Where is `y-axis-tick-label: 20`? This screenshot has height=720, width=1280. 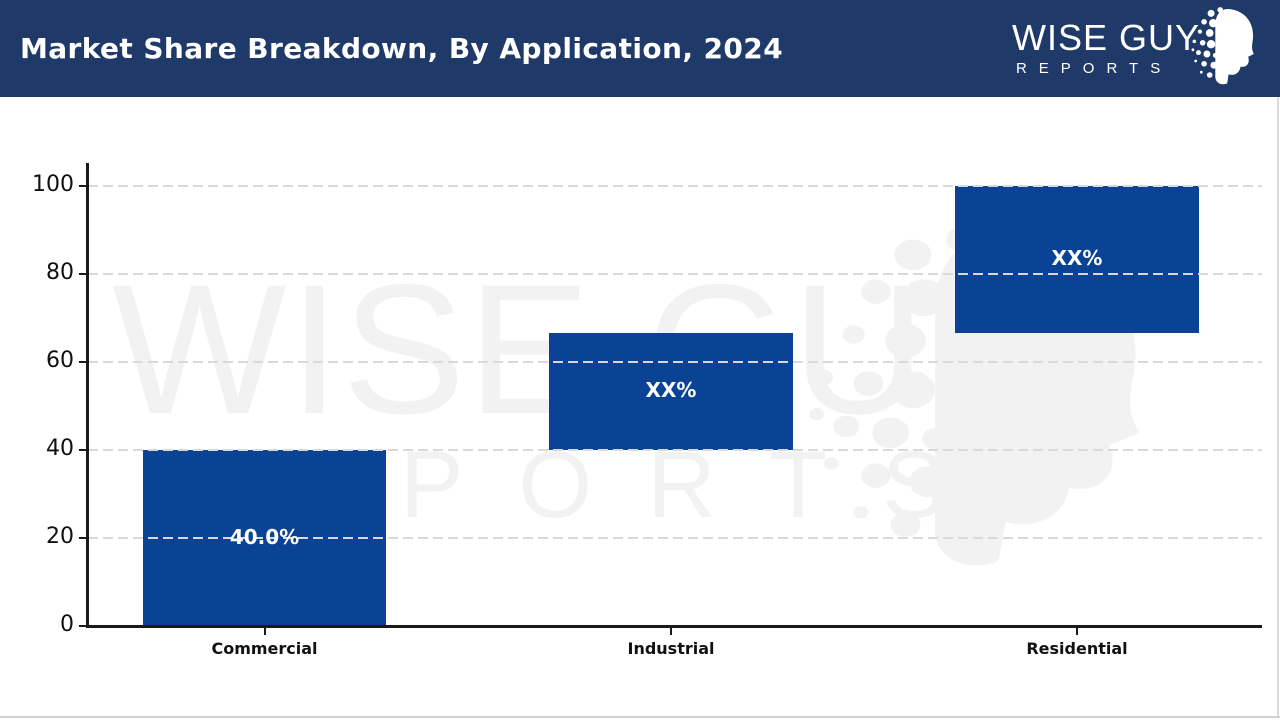
y-axis-tick-label: 20 is located at coordinates (60, 536).